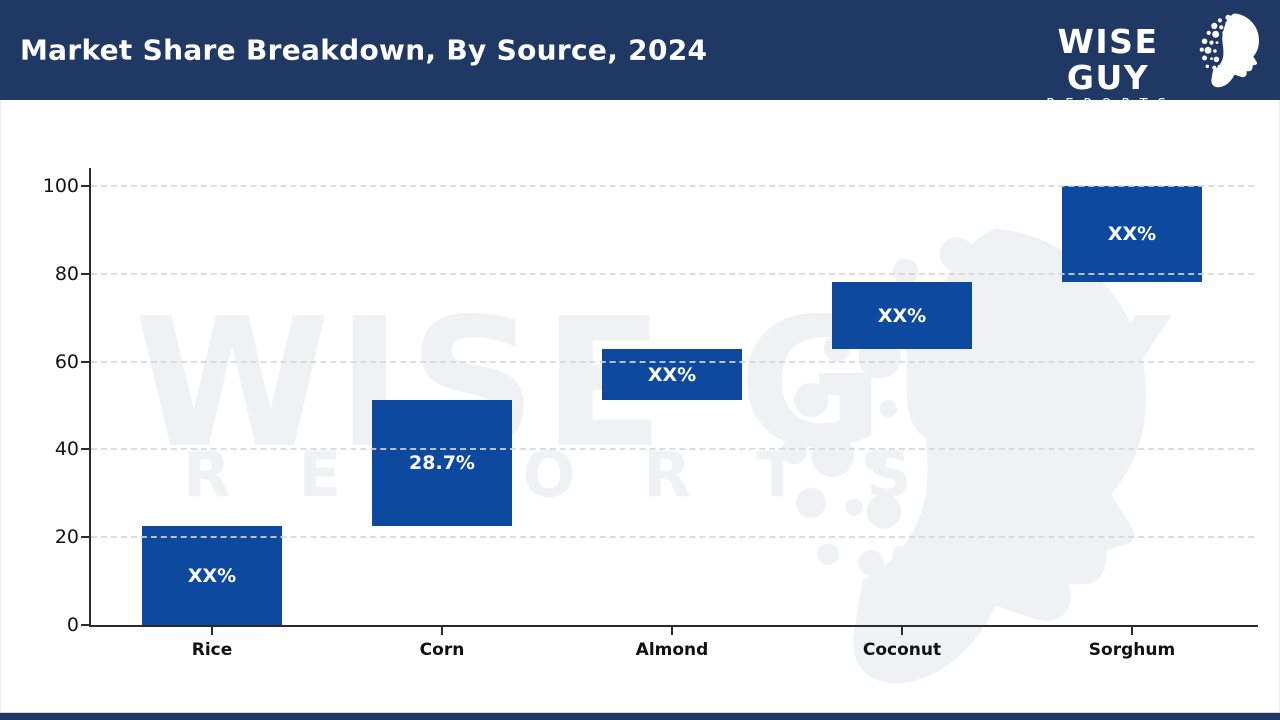 The image size is (1280, 720). What do you see at coordinates (640, 716) in the screenshot?
I see `footer-bar` at bounding box center [640, 716].